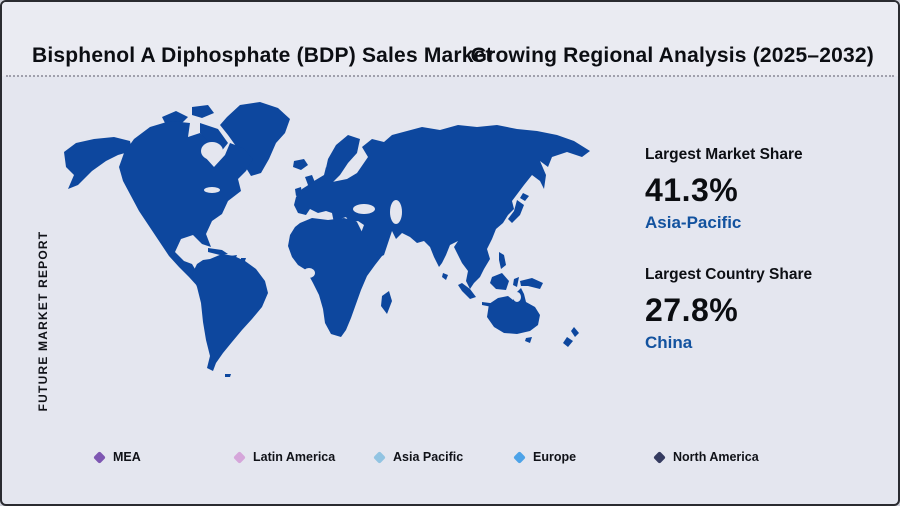 The width and height of the screenshot is (900, 506). Describe the element at coordinates (692, 190) in the screenshot. I see `stat-value: 41.3%` at that location.